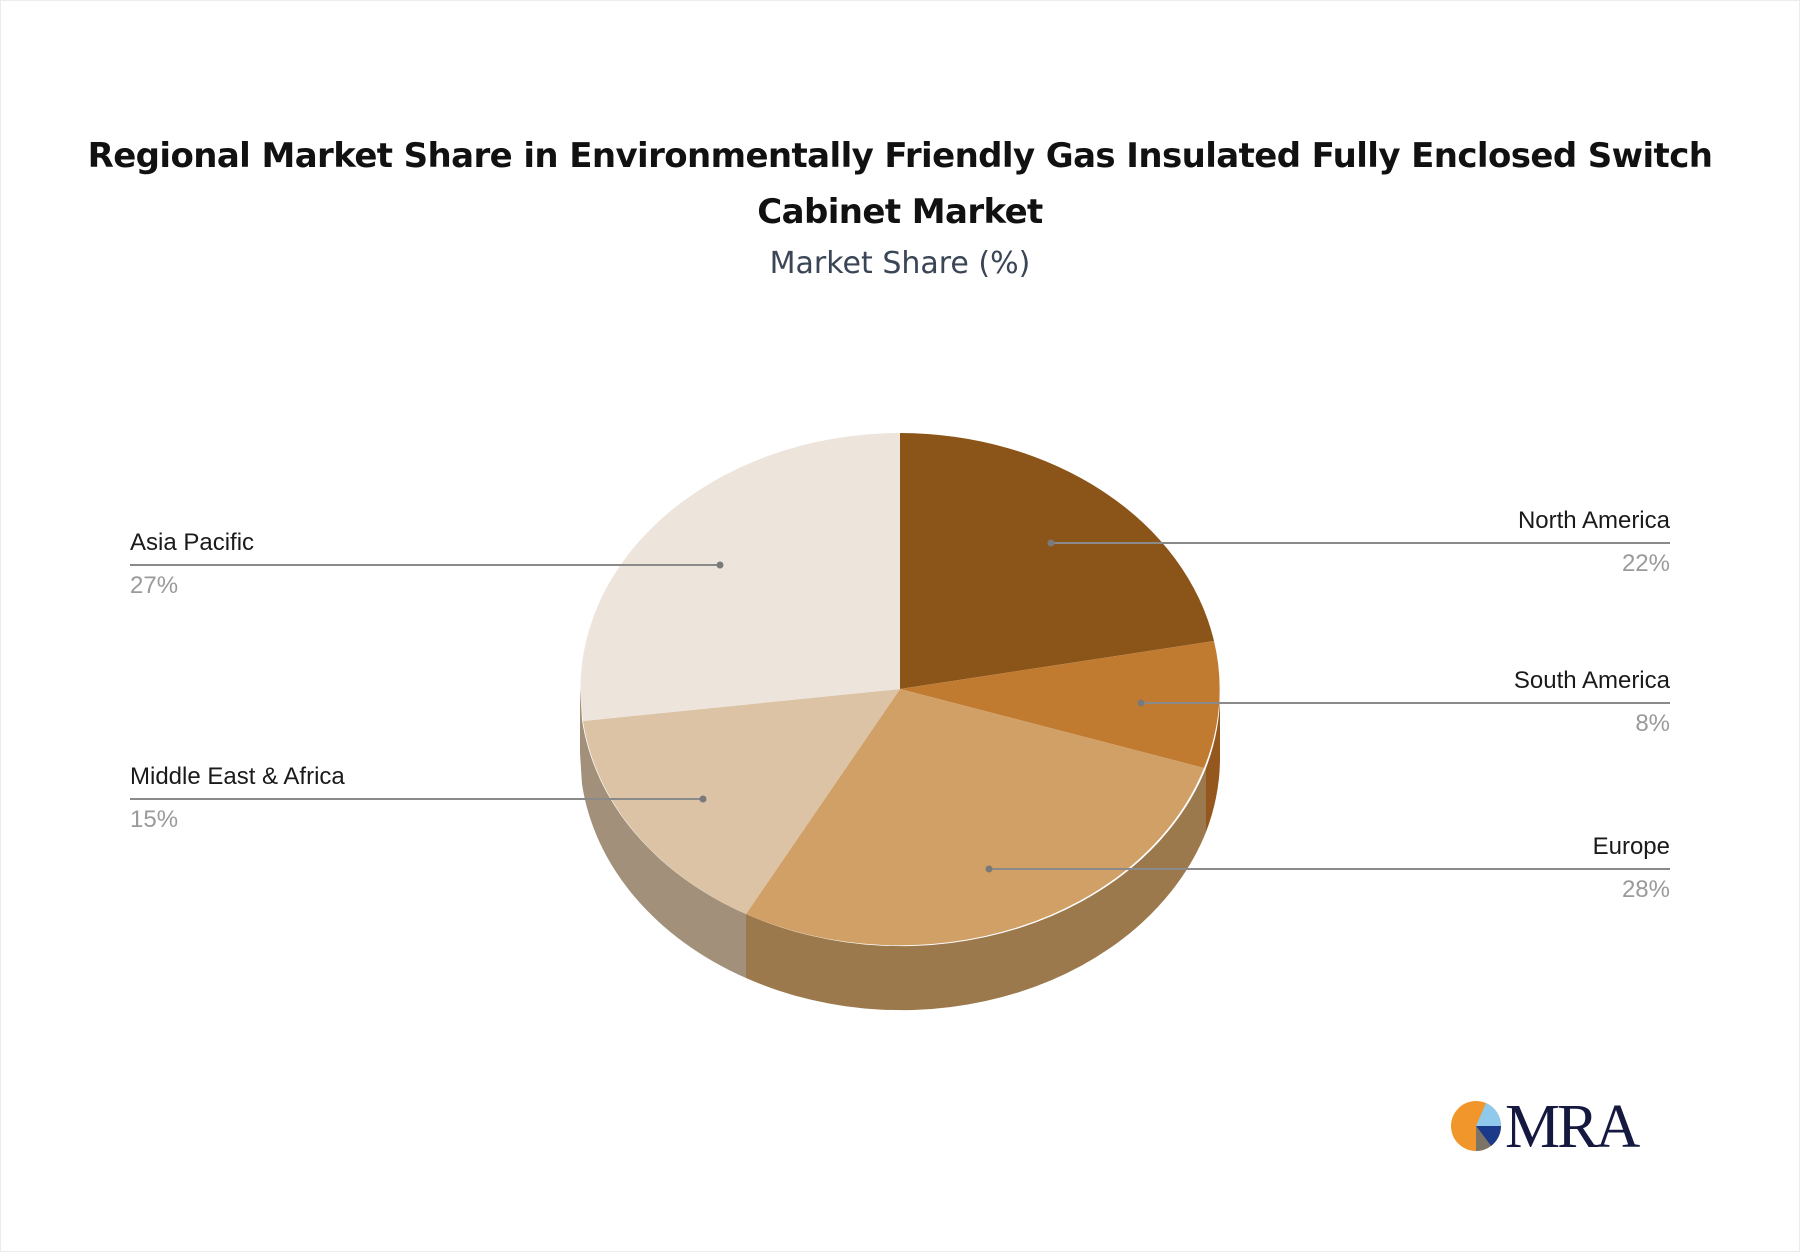 This screenshot has height=1252, width=1800. What do you see at coordinates (581, 736) in the screenshot?
I see `pie-side-left-edge` at bounding box center [581, 736].